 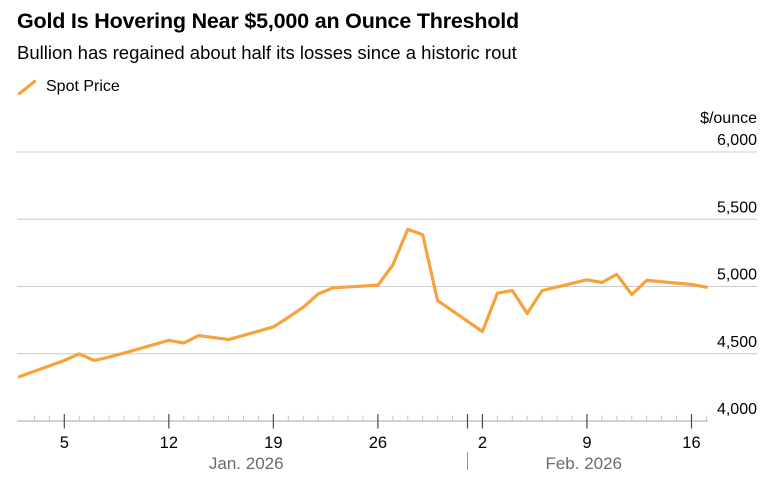 What do you see at coordinates (737, 275) in the screenshot?
I see `svg-text: 5,000` at bounding box center [737, 275].